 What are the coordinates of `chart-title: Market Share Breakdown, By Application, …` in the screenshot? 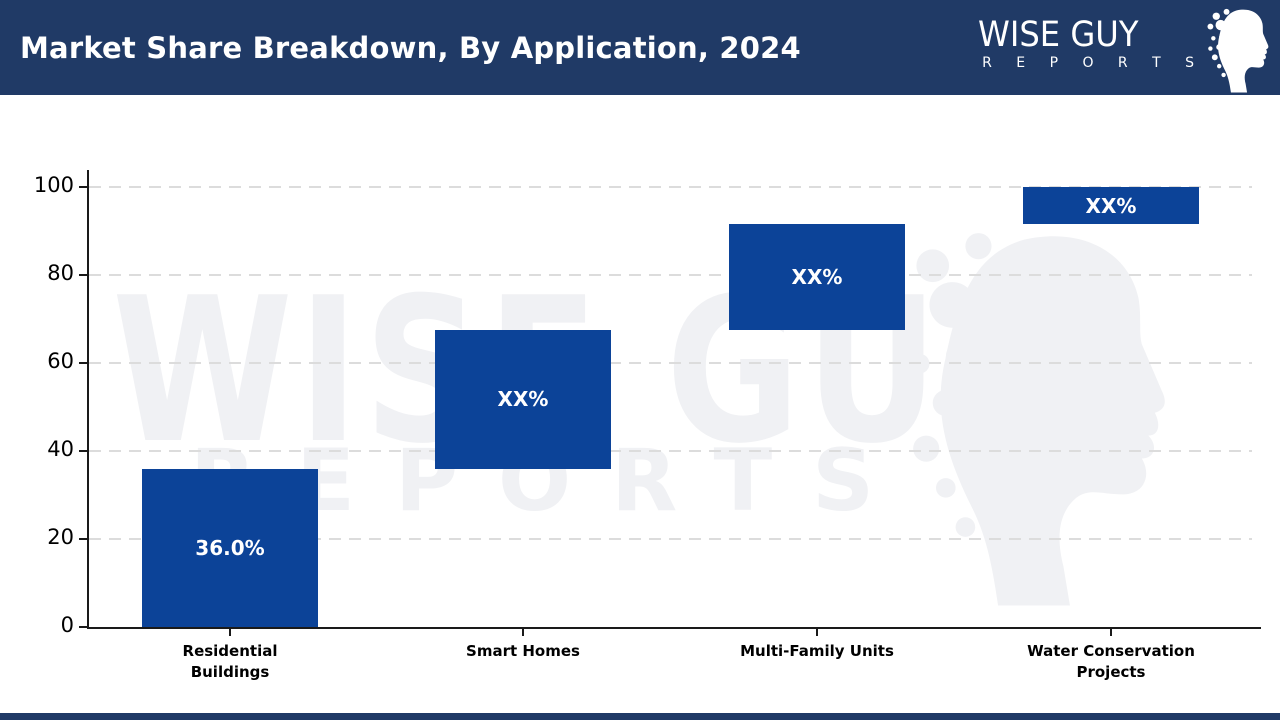 It's located at (410, 47).